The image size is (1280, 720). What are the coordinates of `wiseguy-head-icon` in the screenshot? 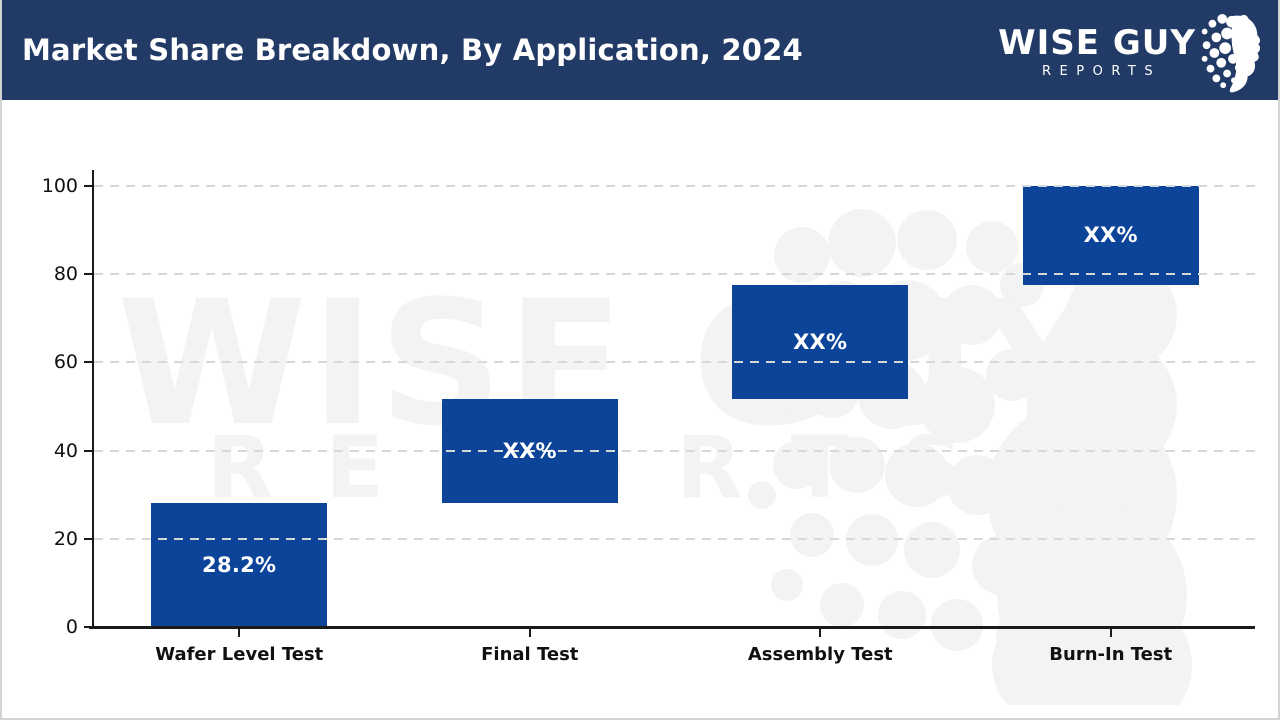 It's located at (1231, 53).